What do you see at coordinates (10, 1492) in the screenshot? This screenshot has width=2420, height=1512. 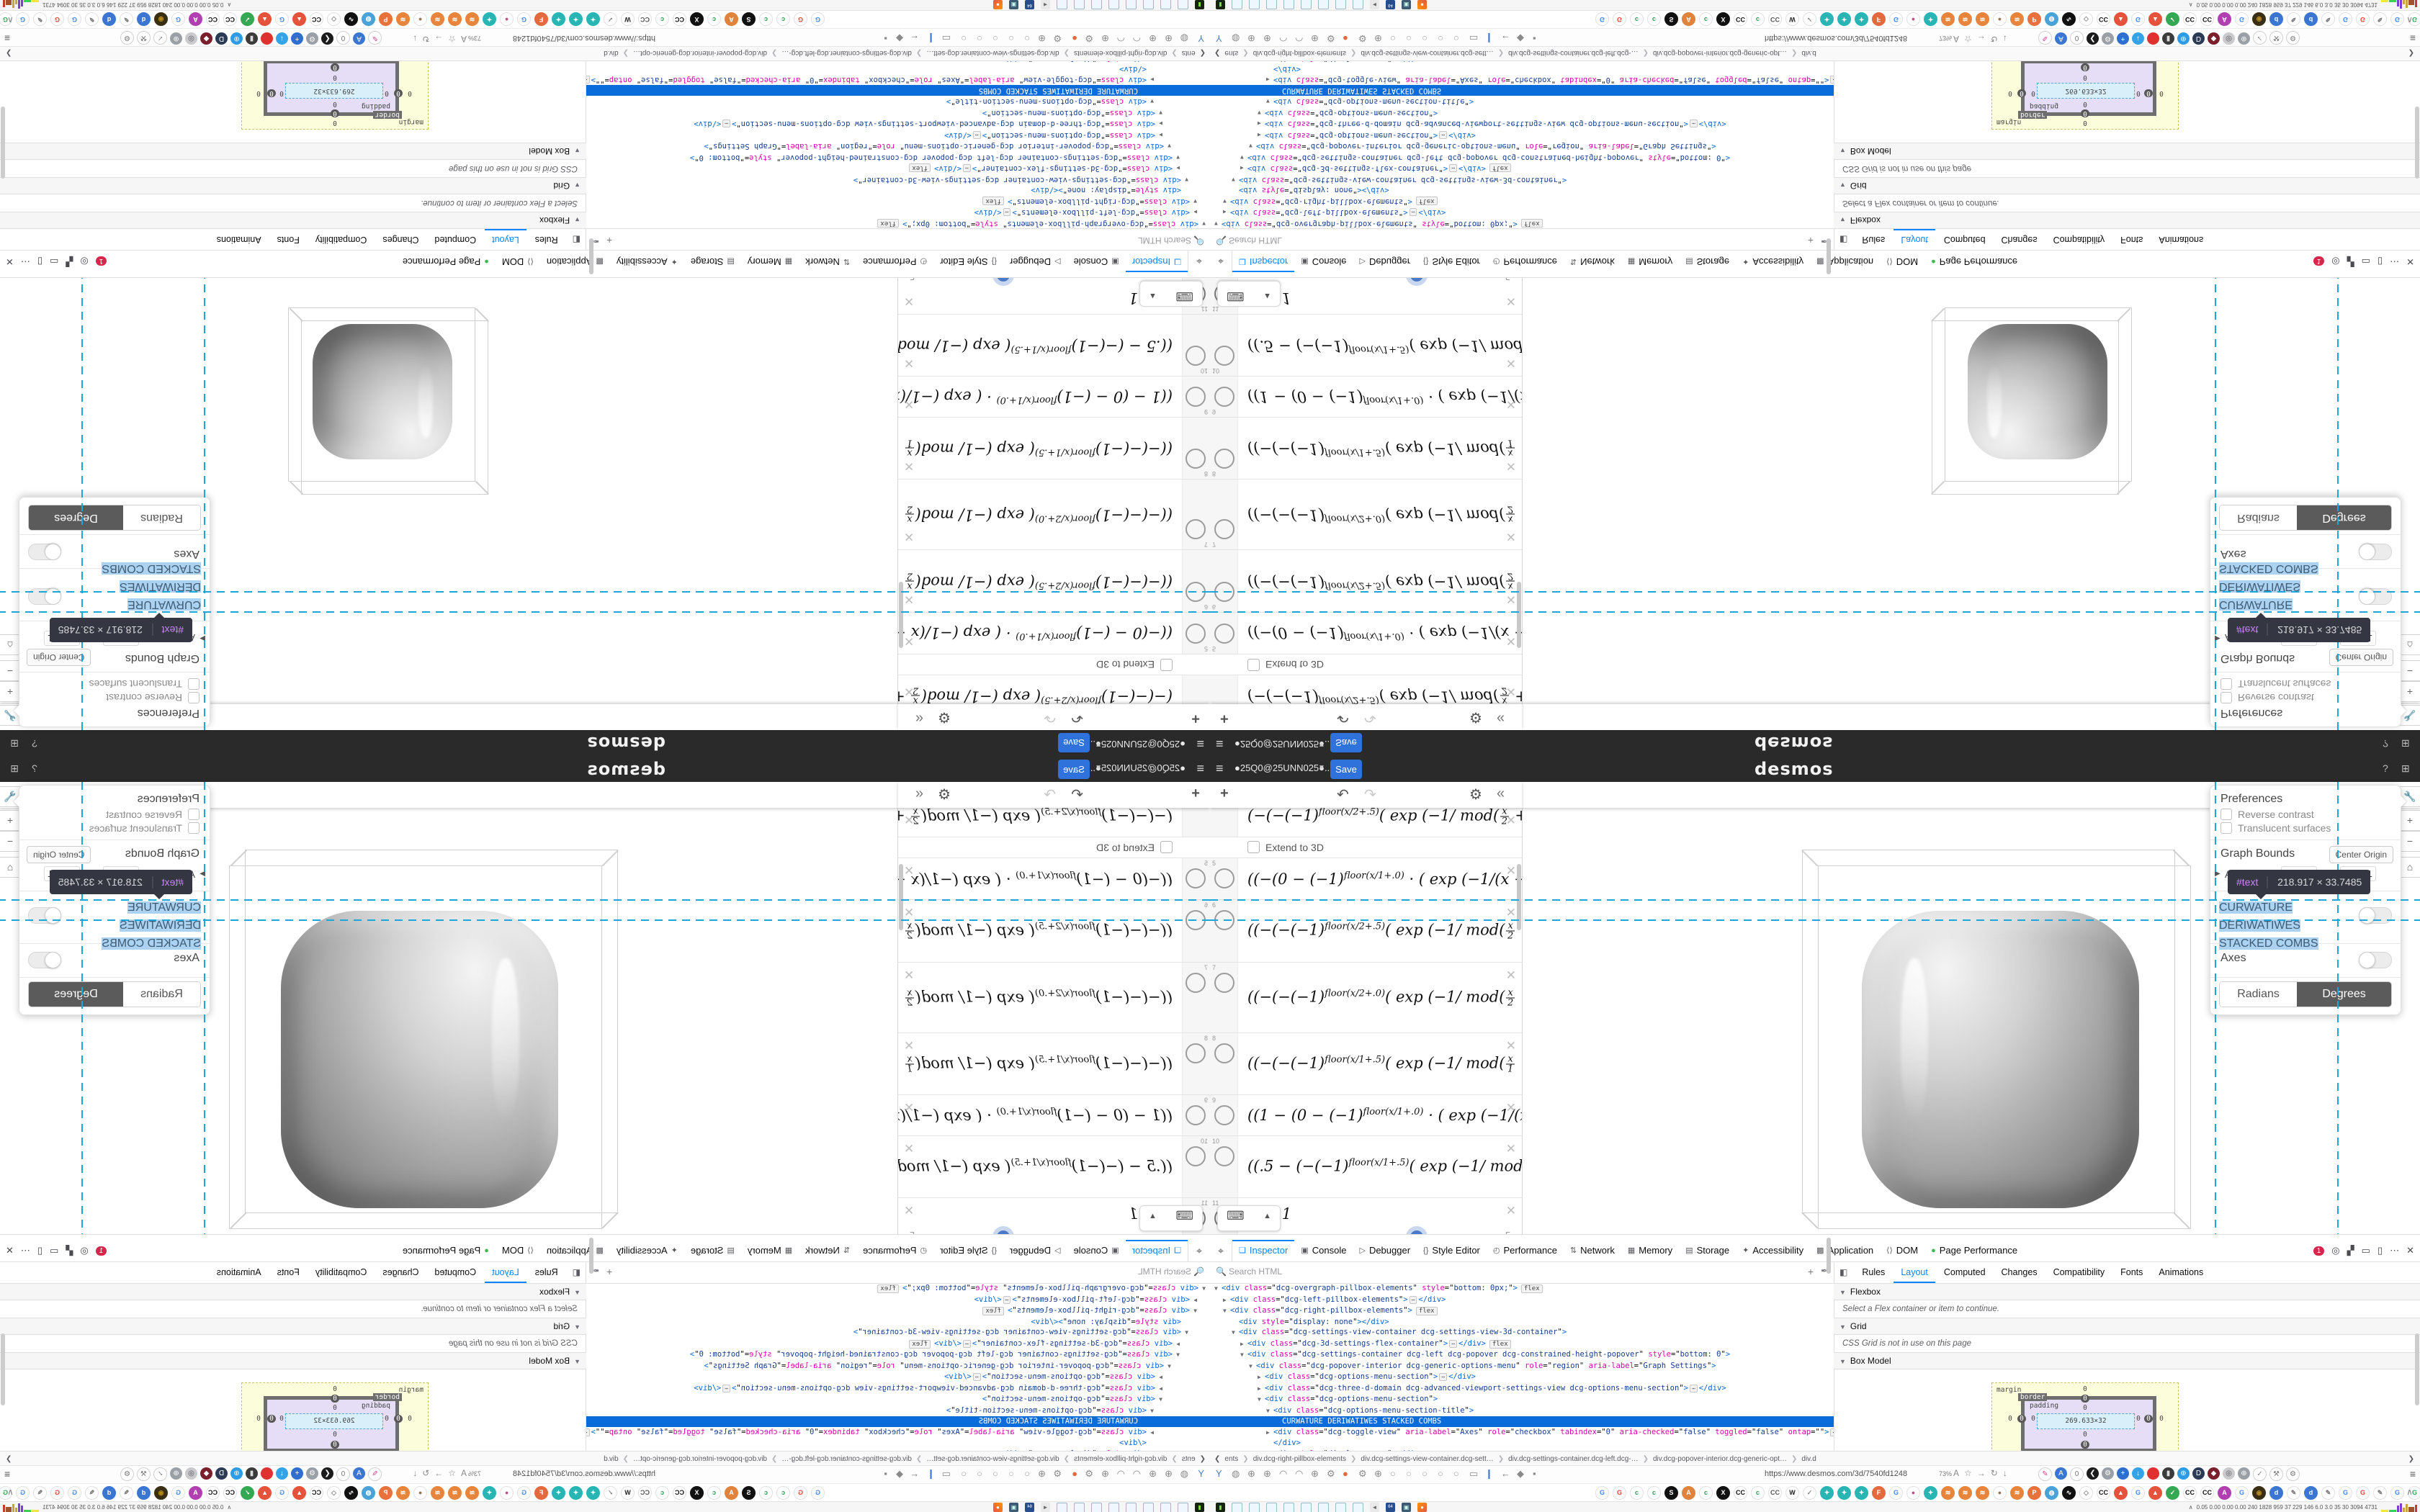 I see `tab-overflow-caret-icon: ∧` at bounding box center [10, 1492].